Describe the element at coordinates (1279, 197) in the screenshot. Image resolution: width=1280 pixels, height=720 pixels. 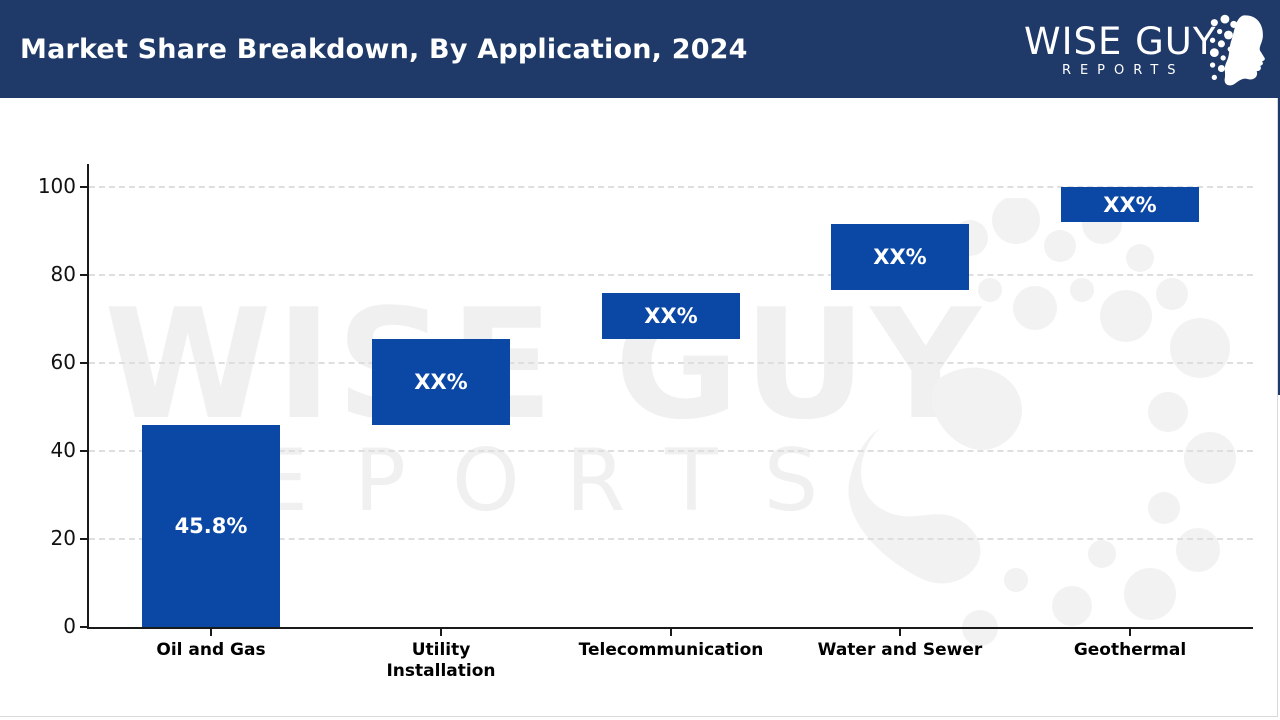
I see `page-edge-accent` at that location.